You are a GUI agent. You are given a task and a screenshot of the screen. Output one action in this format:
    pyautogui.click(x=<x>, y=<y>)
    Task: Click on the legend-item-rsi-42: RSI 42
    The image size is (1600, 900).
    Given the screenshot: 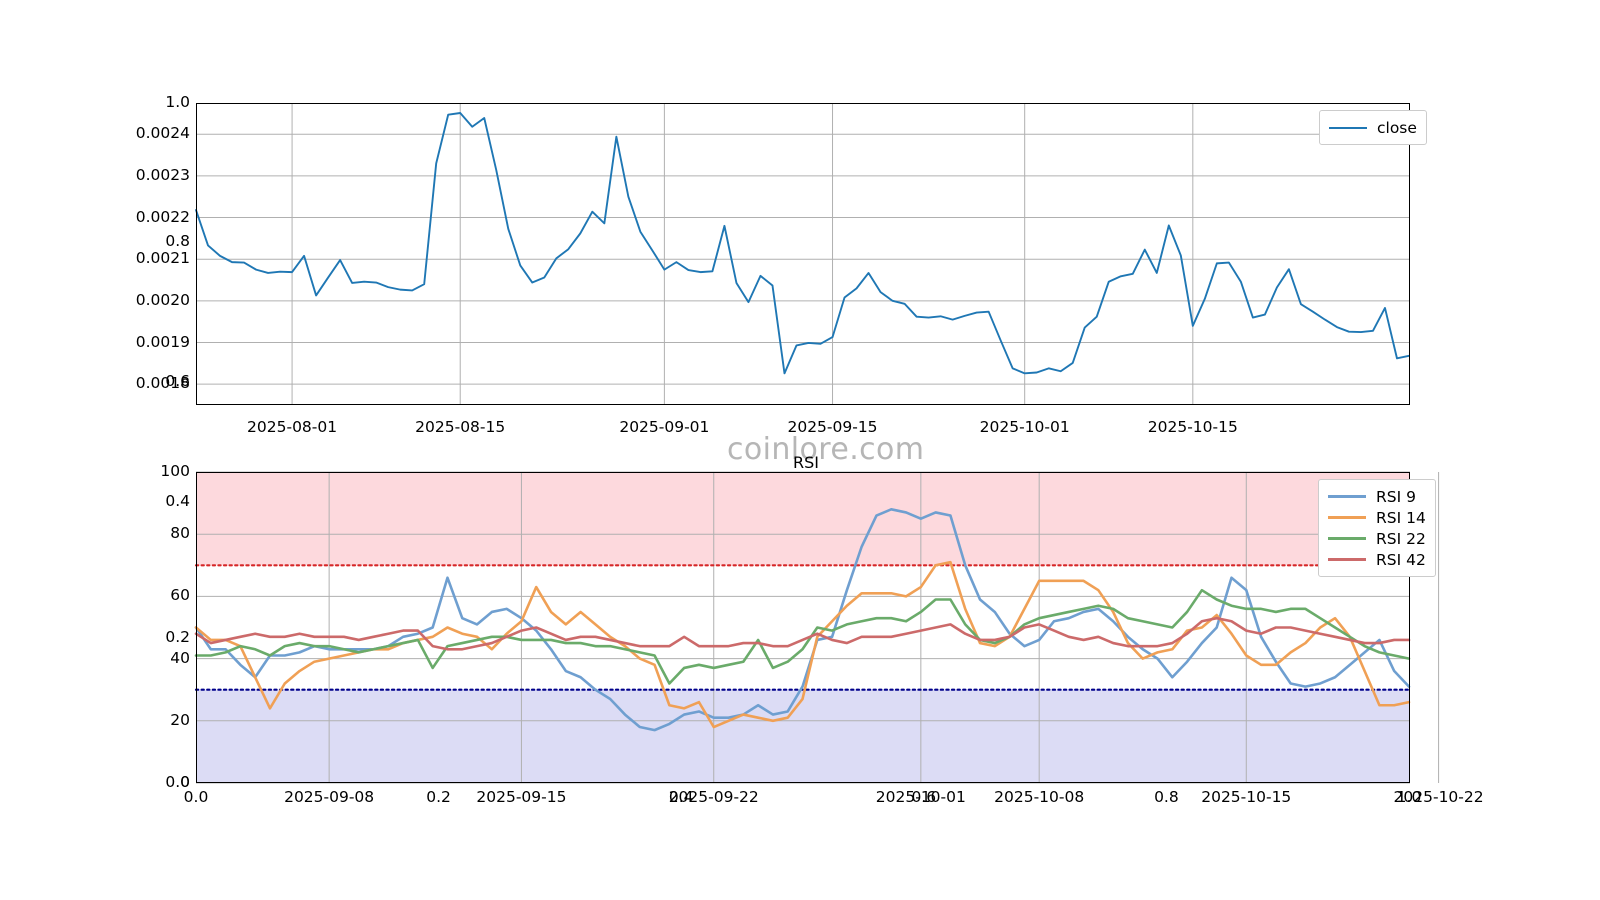 What is the action you would take?
    pyautogui.click(x=1377, y=559)
    